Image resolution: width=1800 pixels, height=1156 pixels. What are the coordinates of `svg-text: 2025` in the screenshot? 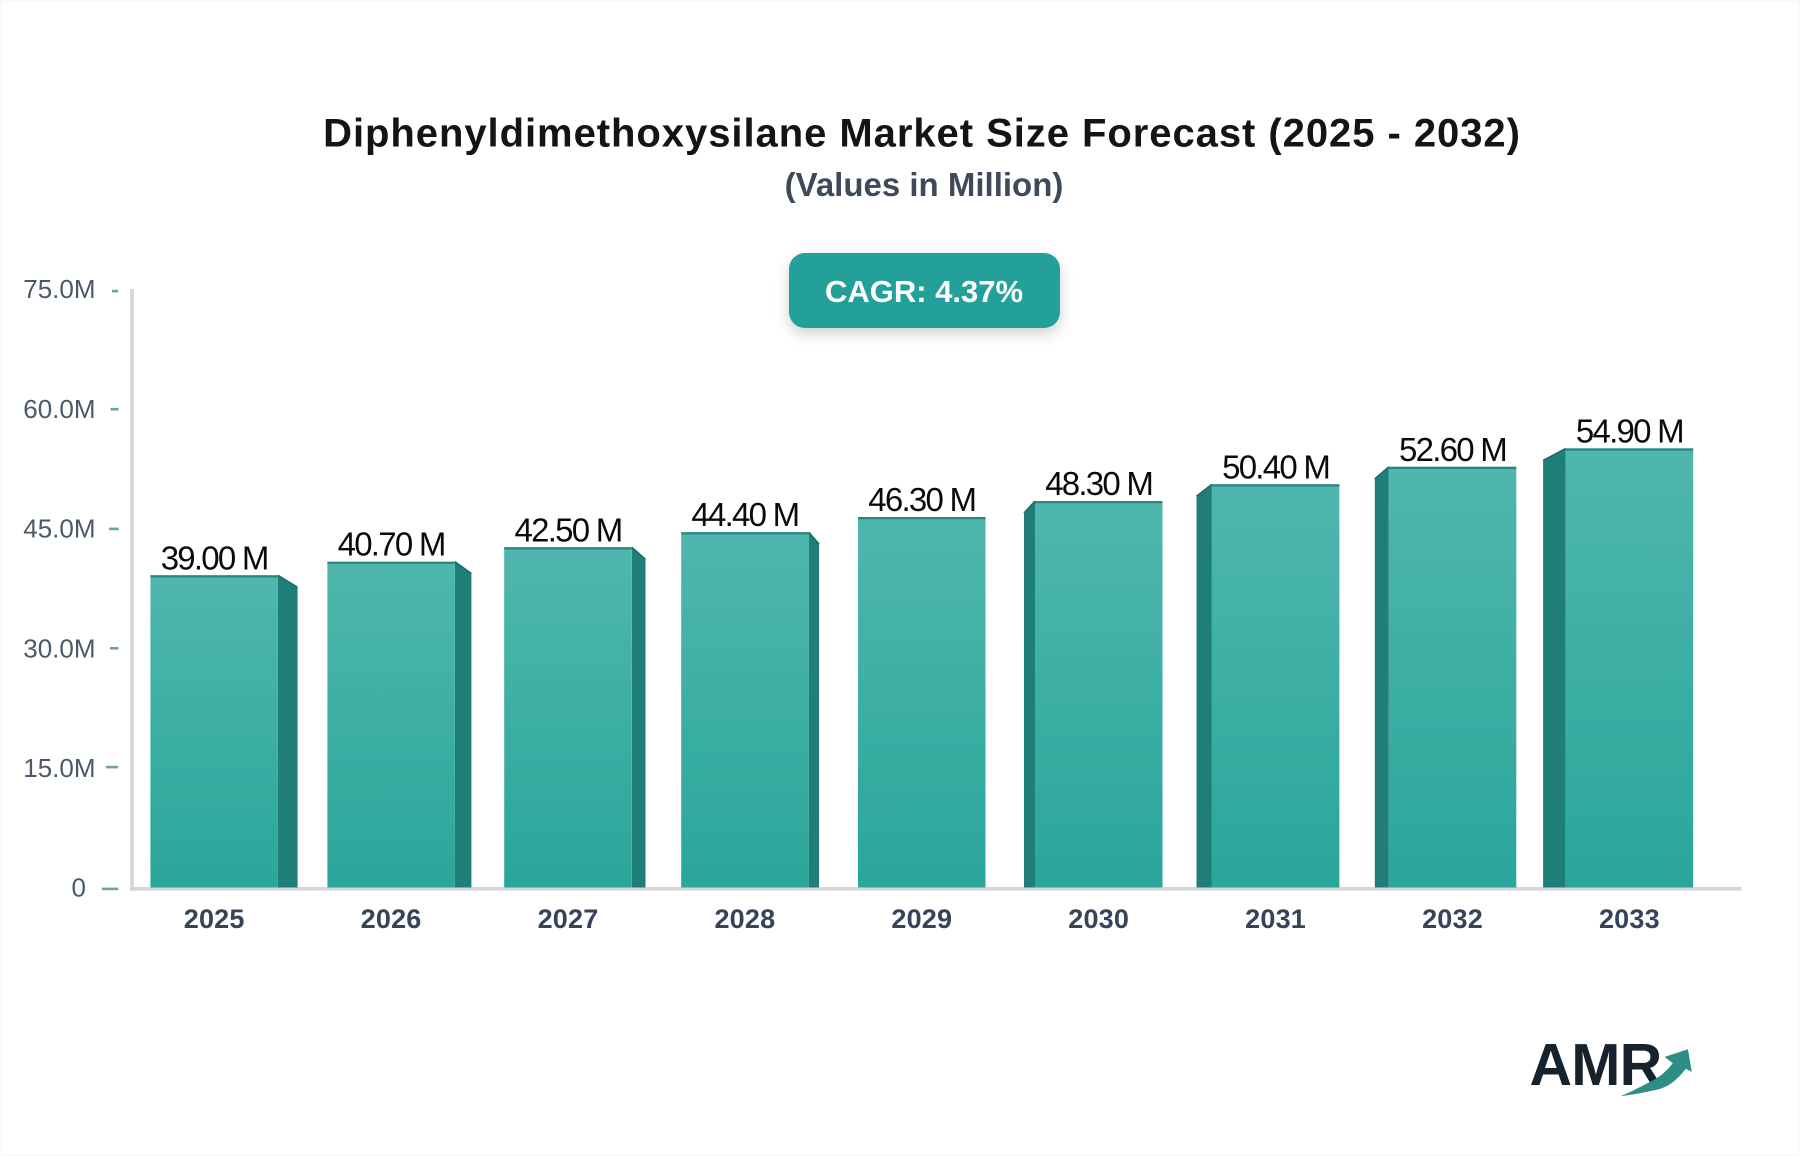 It's located at (214, 919).